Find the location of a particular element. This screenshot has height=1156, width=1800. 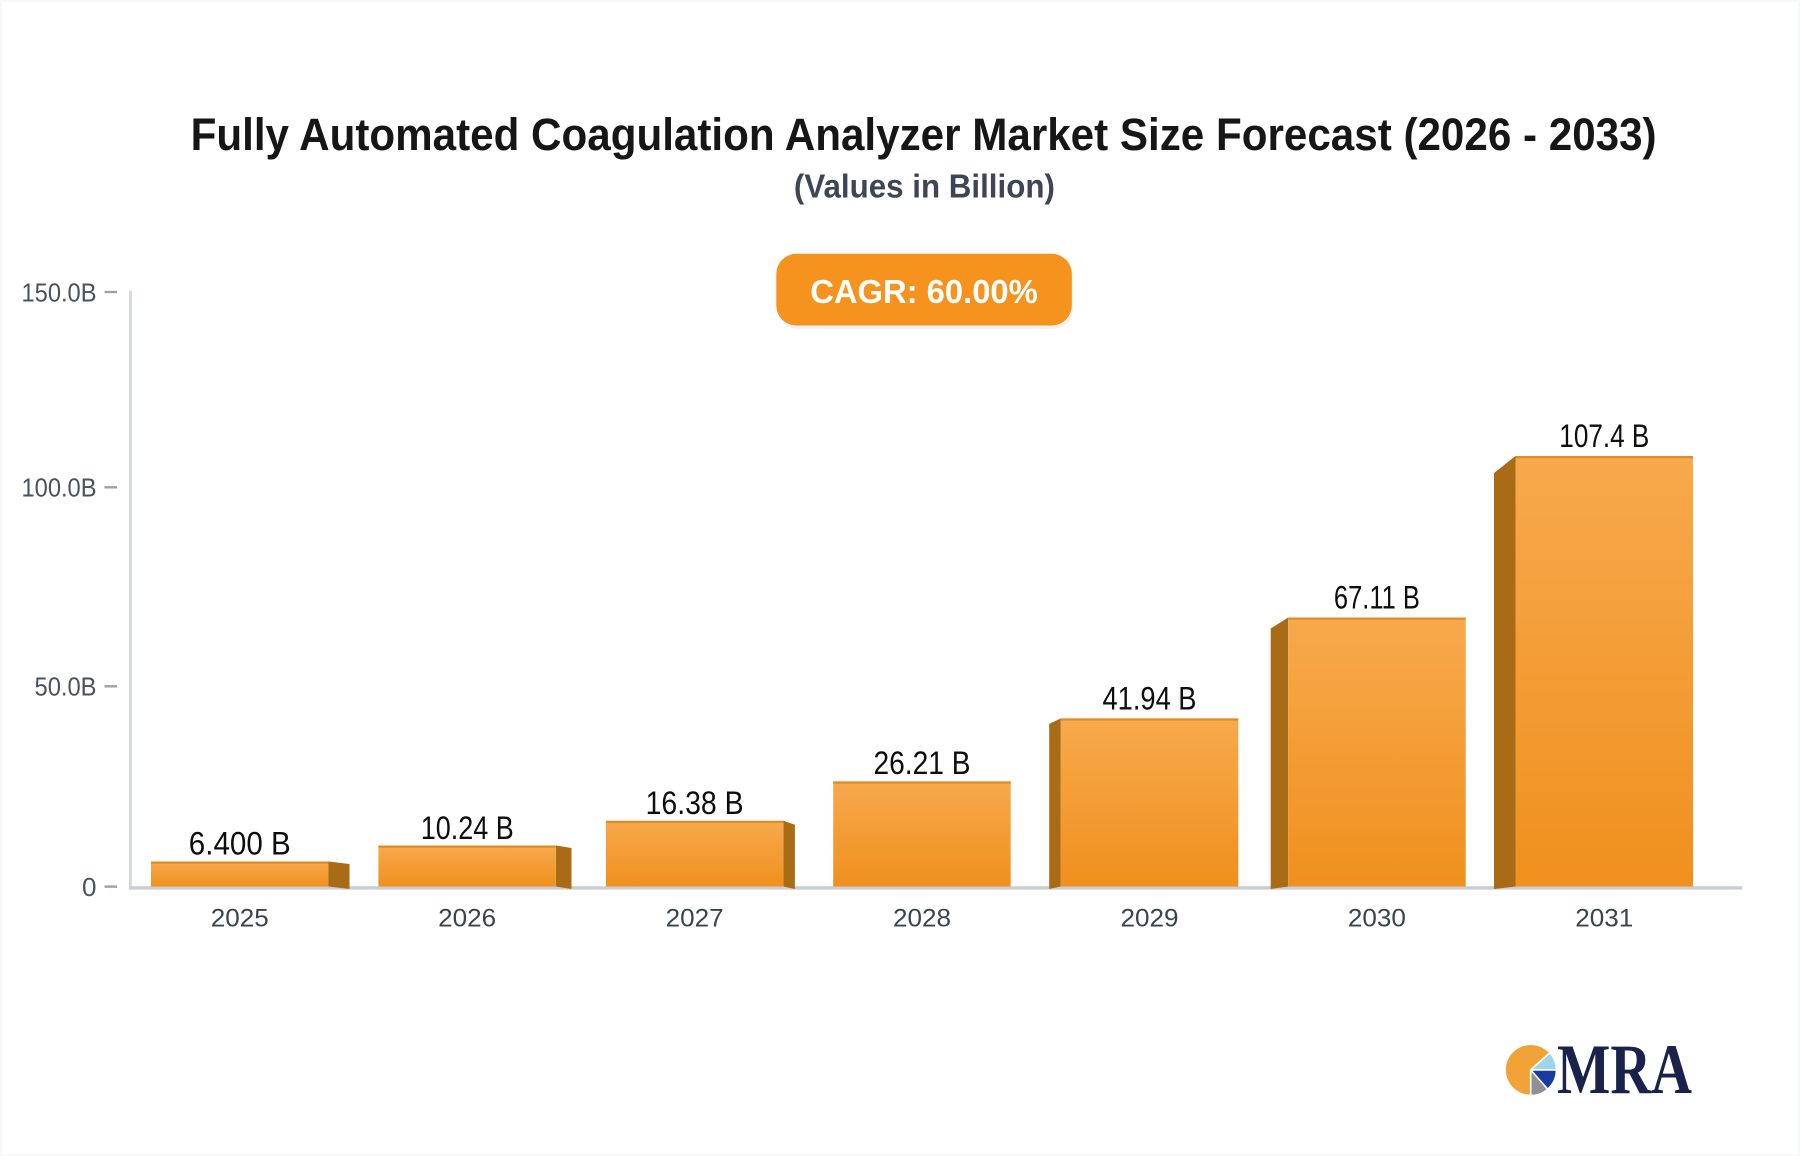

svg-text: (Values in Billion) is located at coordinates (924, 186).